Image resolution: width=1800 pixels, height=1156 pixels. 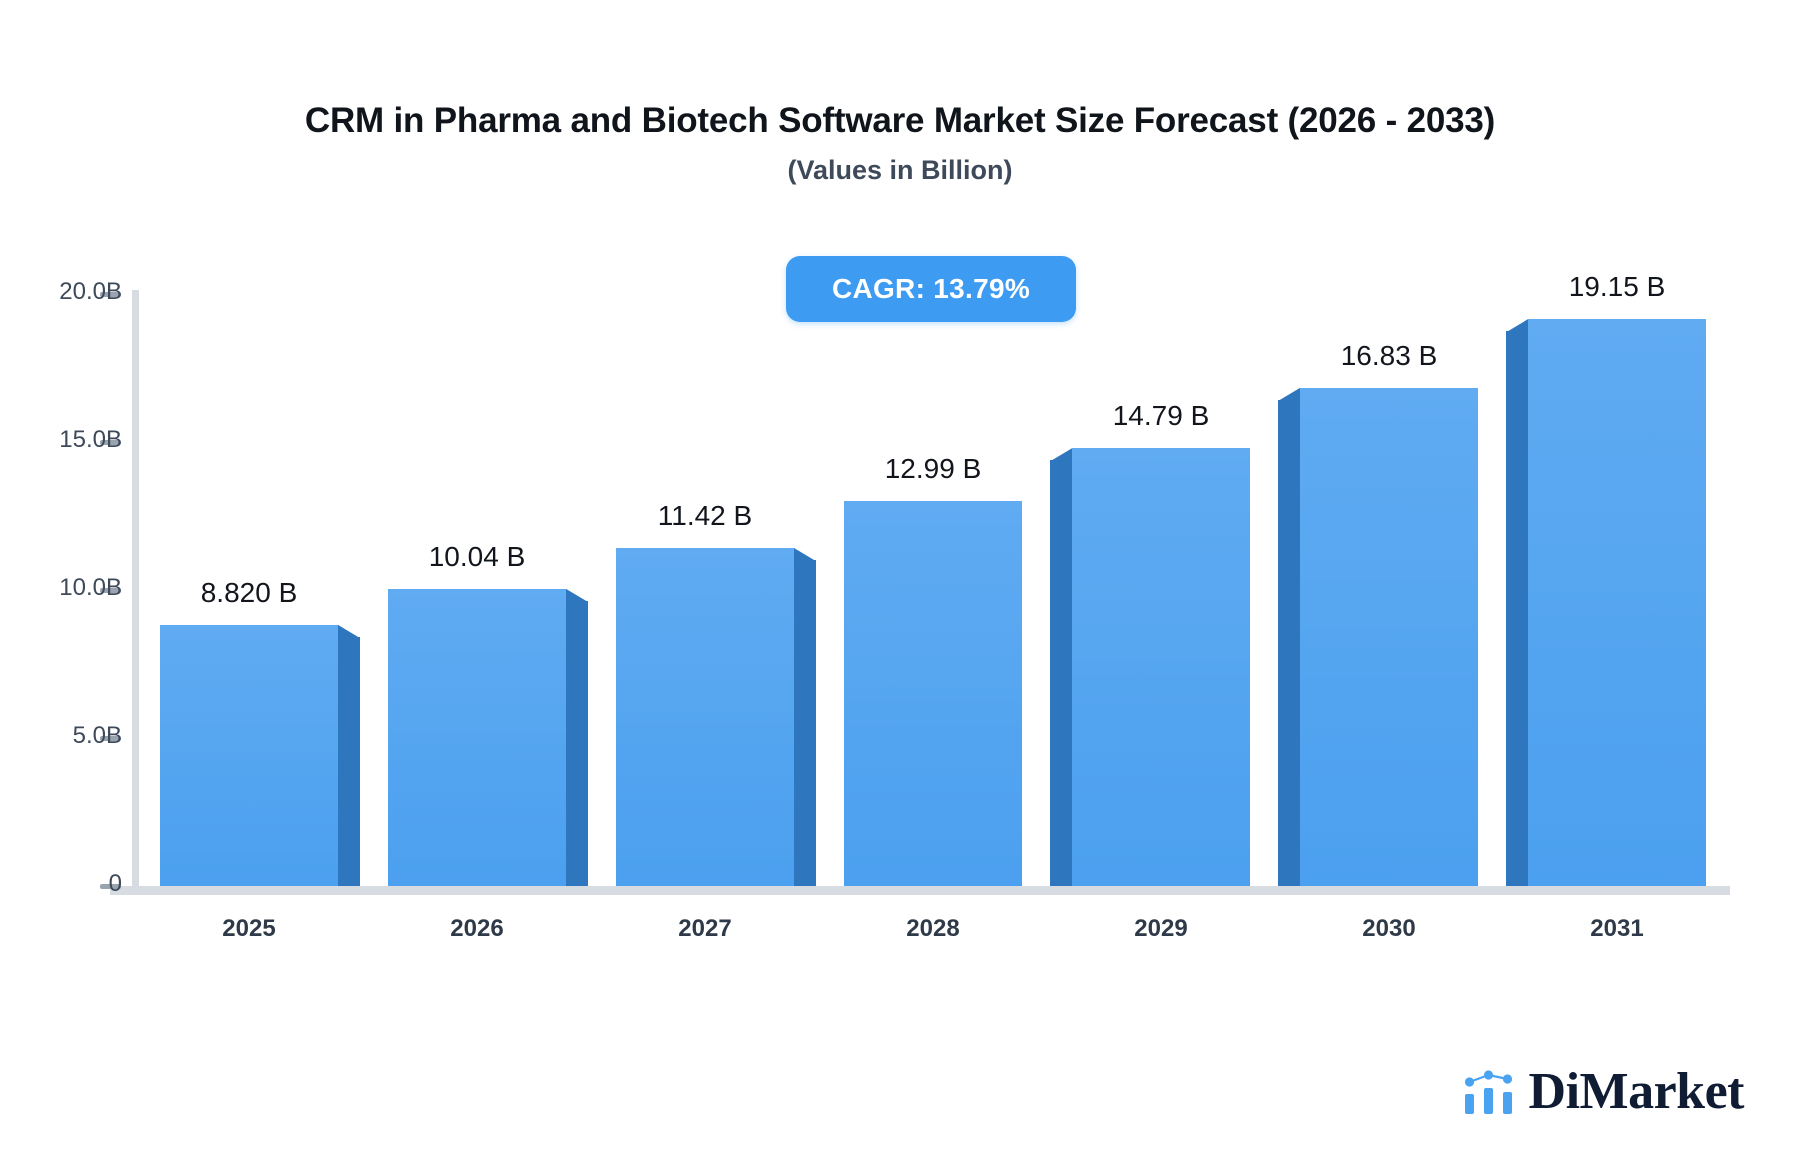 What do you see at coordinates (933, 469) in the screenshot?
I see `bar-value-label: 12.99 B` at bounding box center [933, 469].